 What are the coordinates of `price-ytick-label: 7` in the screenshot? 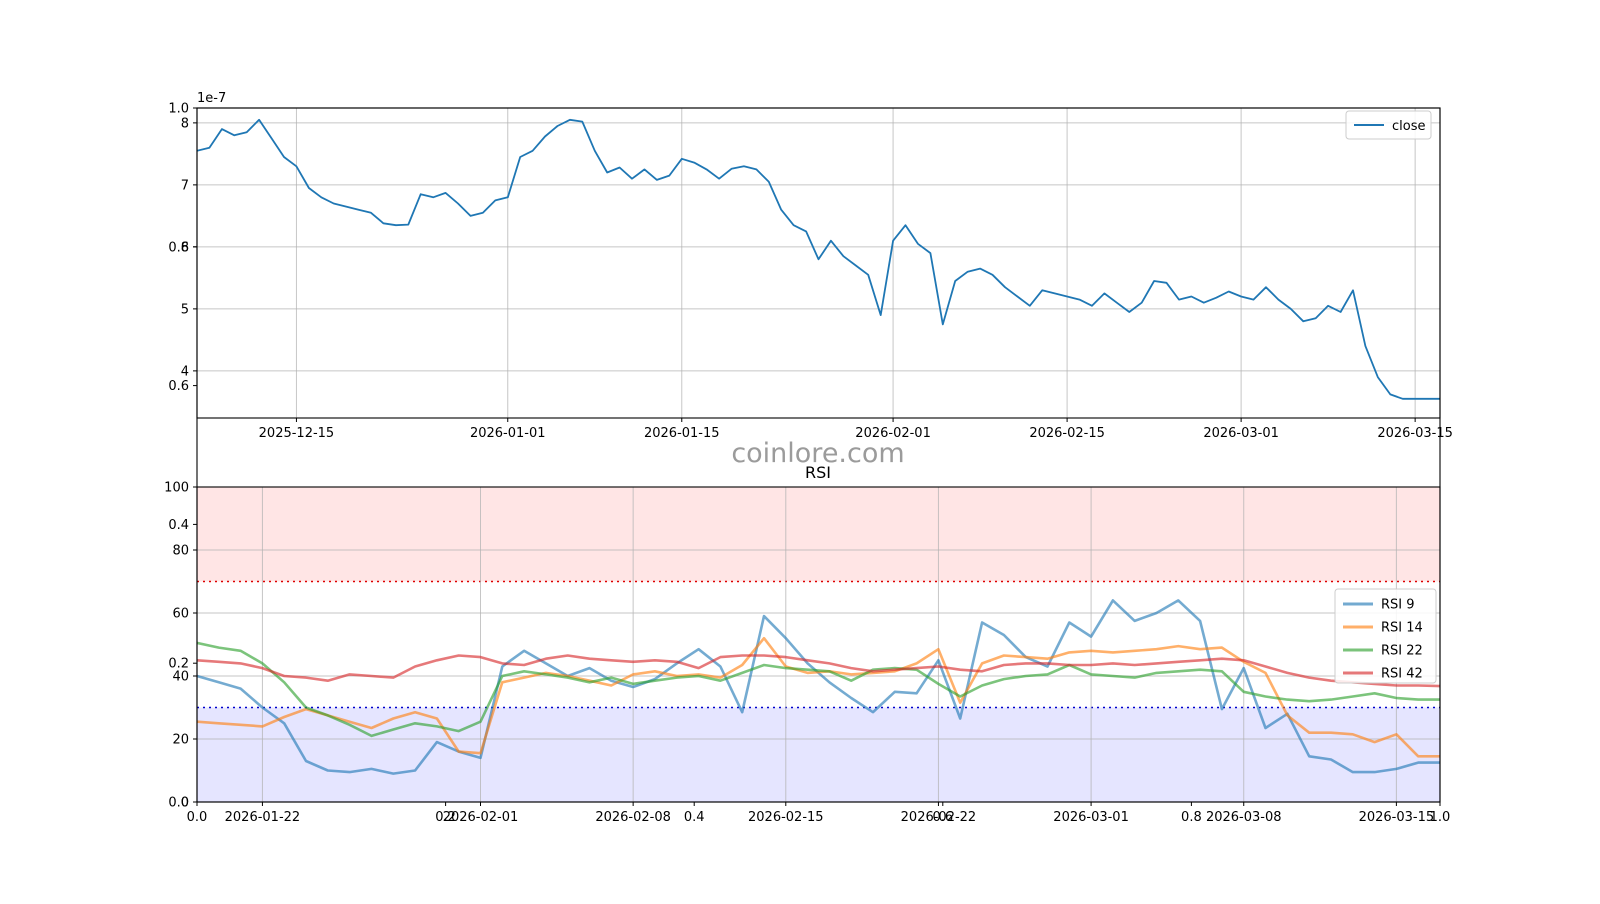 It's located at (185, 185).